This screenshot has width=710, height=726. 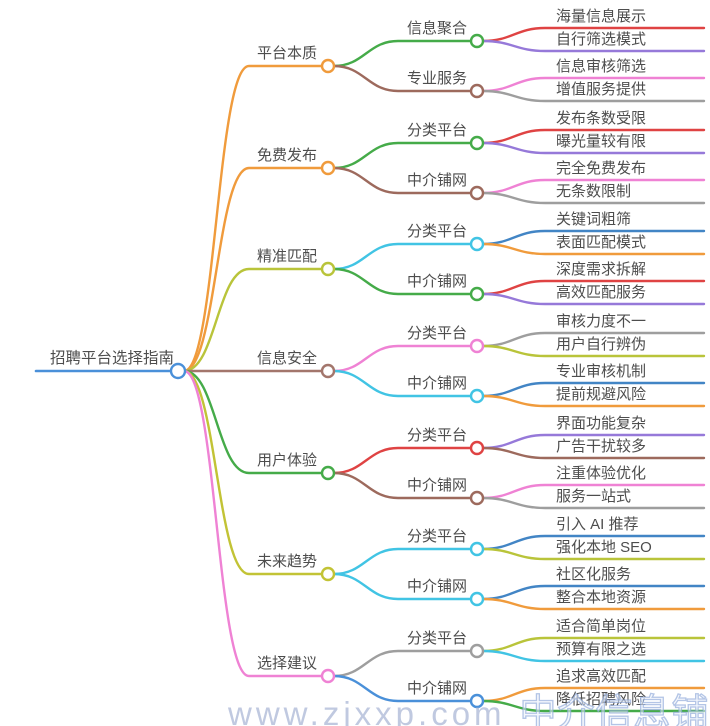 What do you see at coordinates (601, 16) in the screenshot?
I see `leaf-topic: 海量信息展示` at bounding box center [601, 16].